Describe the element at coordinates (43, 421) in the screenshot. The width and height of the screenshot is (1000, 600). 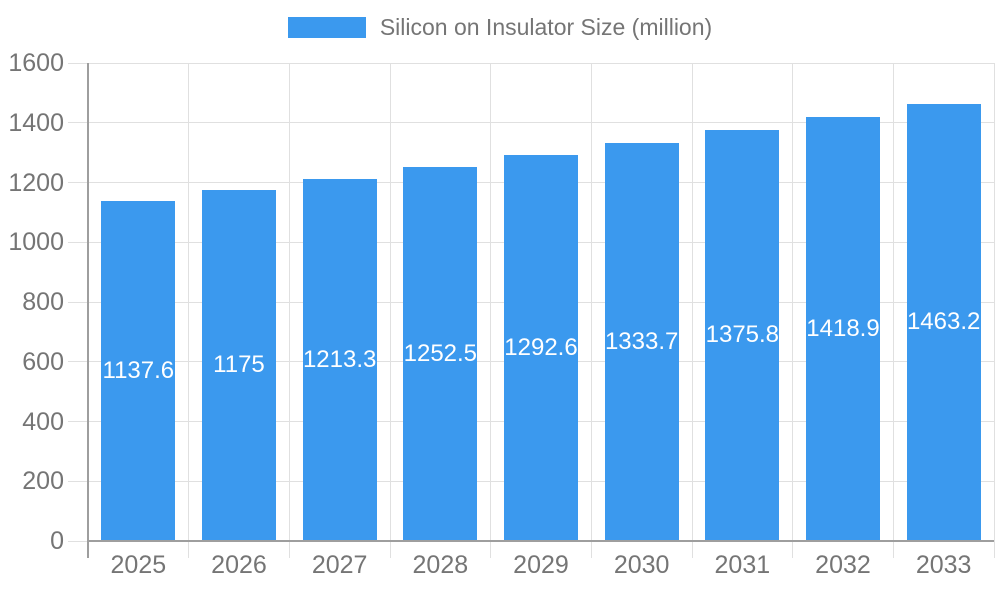
I see `y-axis-tick-label: 400` at that location.